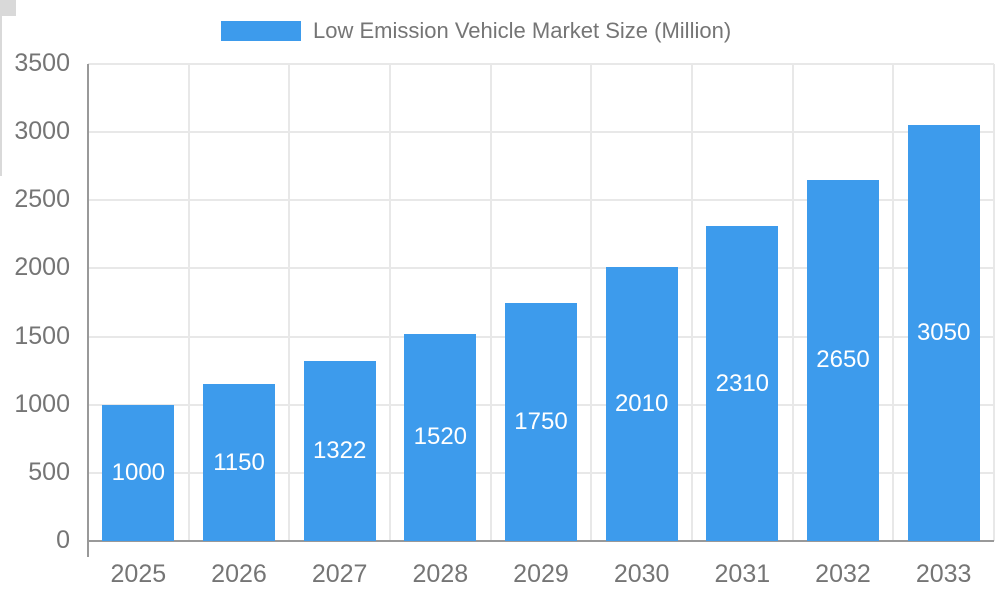  I want to click on bar-value-label: 1322, so click(339, 450).